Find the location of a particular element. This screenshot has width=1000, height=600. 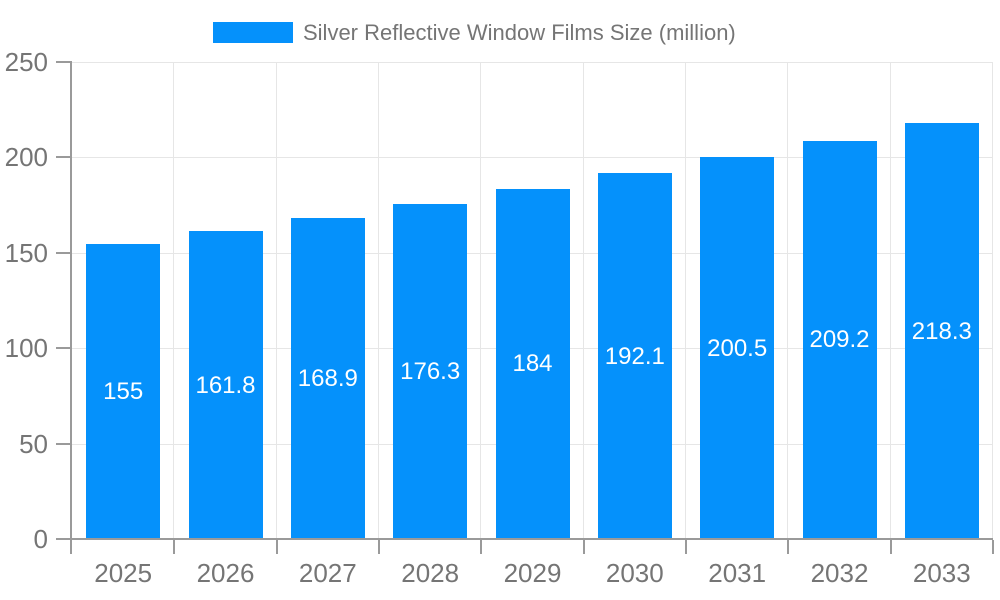

bar-2025: 155 is located at coordinates (123, 392).